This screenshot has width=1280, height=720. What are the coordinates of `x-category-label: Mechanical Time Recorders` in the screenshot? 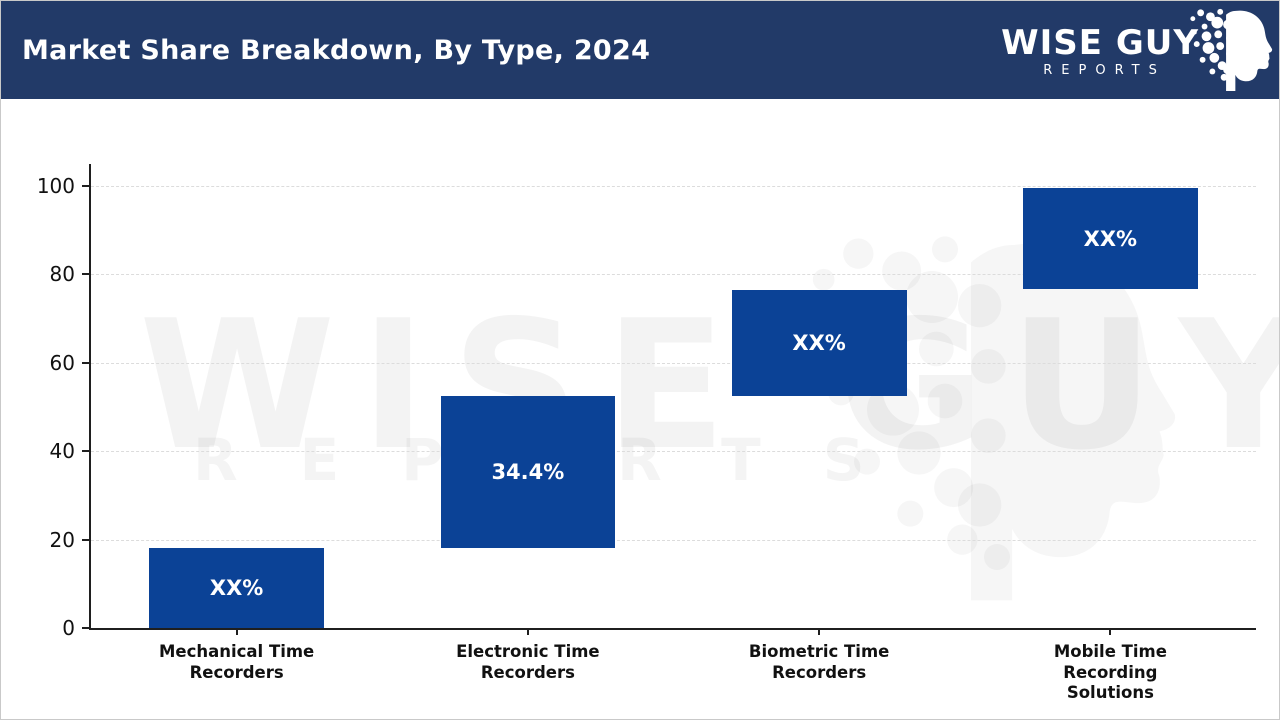 It's located at (236, 662).